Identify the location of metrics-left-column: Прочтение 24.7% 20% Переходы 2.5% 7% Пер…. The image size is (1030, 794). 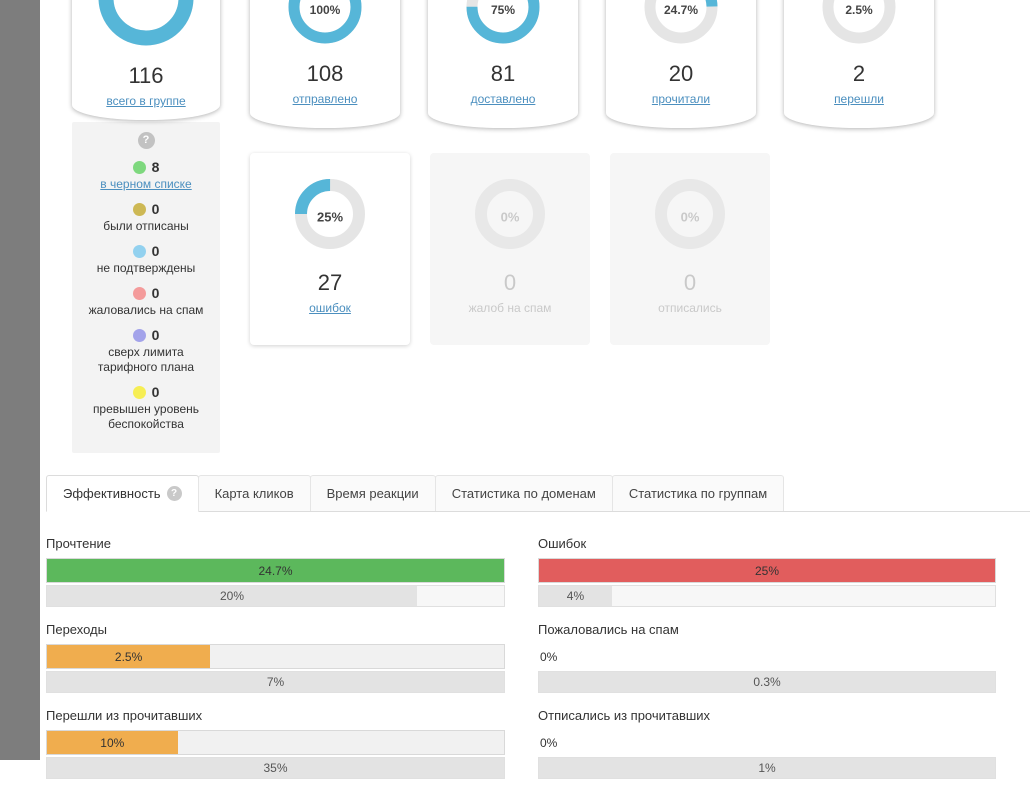
(275, 665).